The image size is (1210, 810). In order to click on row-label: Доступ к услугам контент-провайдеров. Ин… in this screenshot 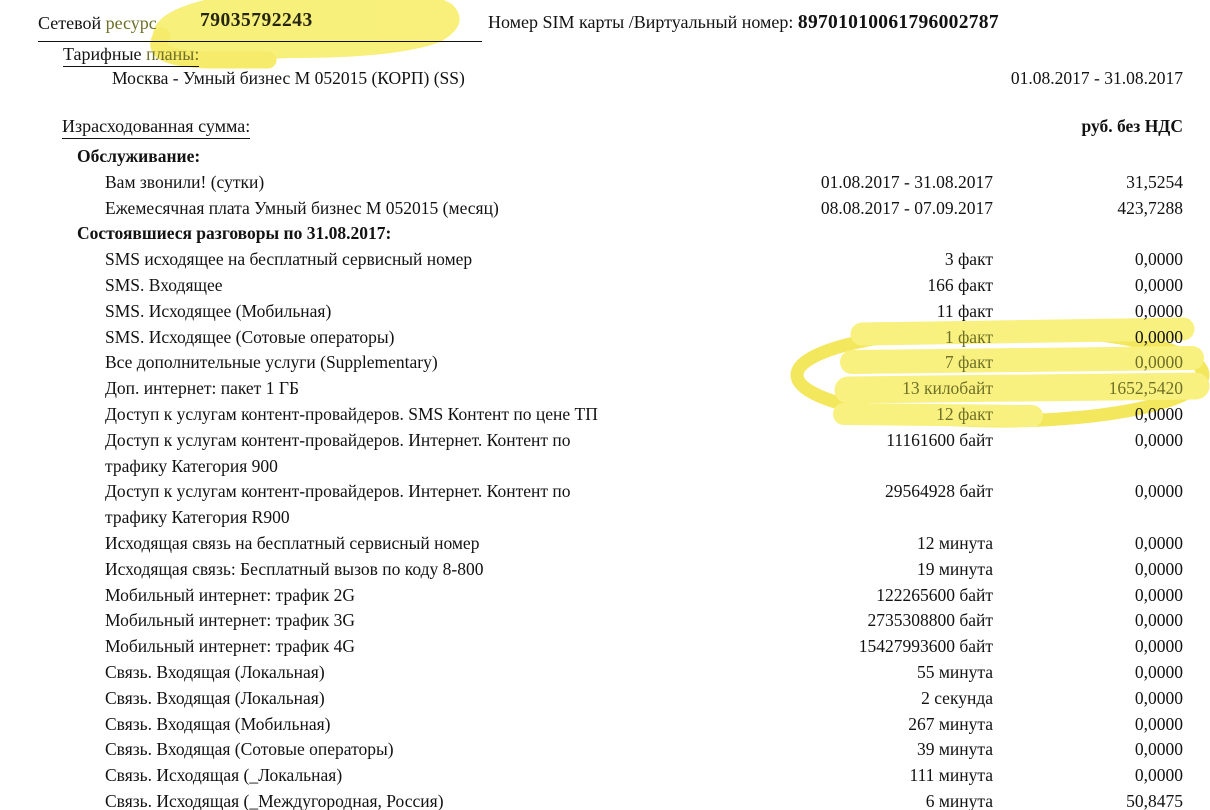, I will do `click(357, 505)`.